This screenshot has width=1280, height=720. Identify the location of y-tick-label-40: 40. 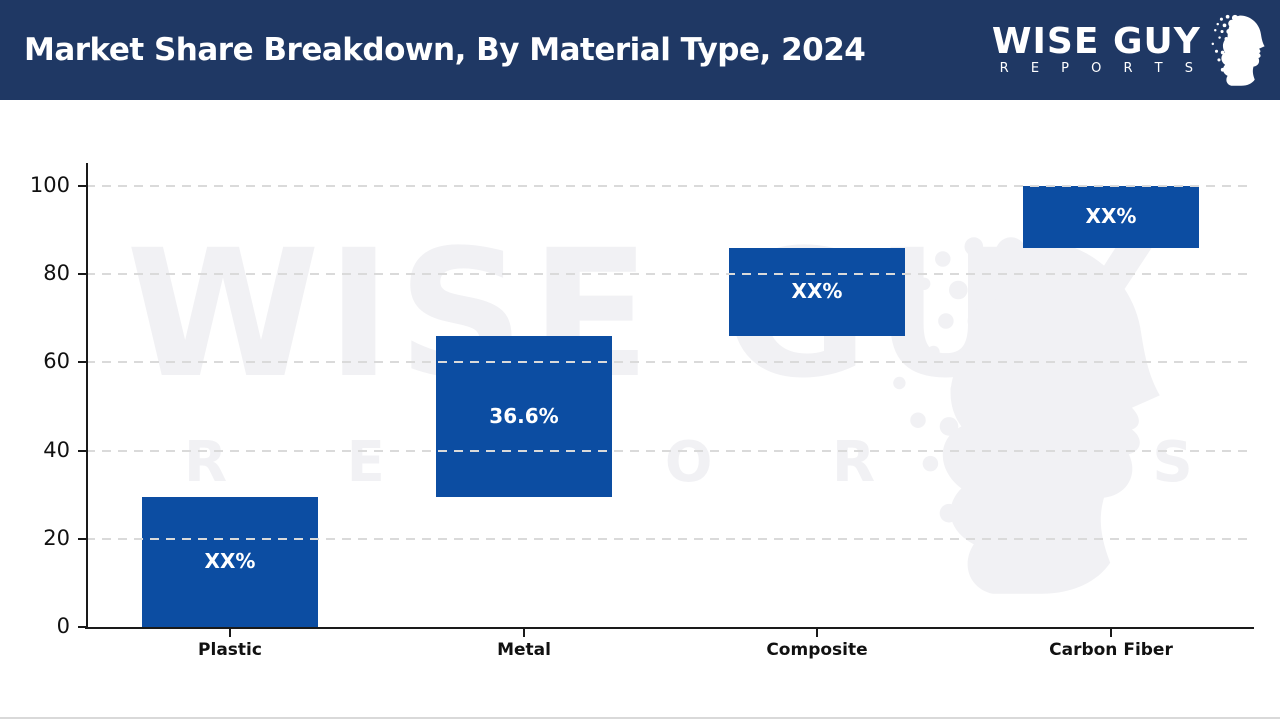
(56, 449).